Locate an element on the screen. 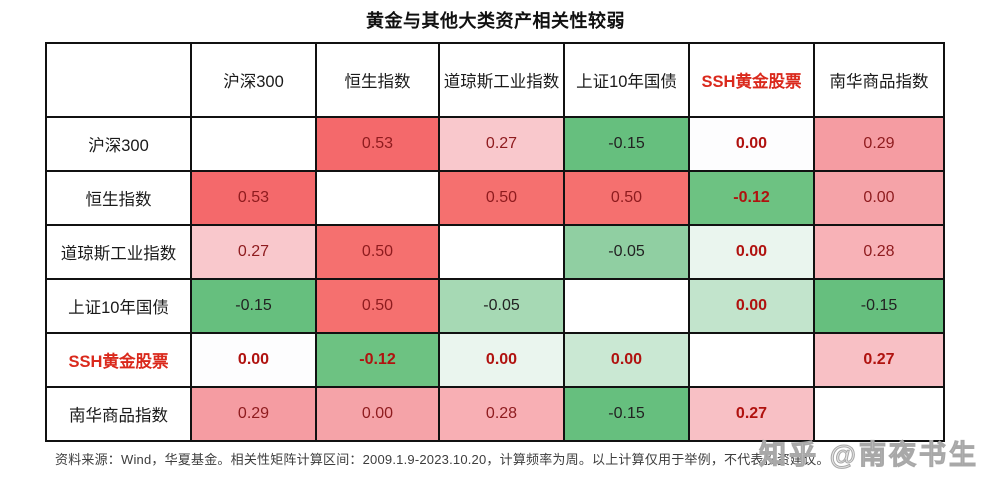  row-header-cell: 南华商品指数 is located at coordinates (118, 414).